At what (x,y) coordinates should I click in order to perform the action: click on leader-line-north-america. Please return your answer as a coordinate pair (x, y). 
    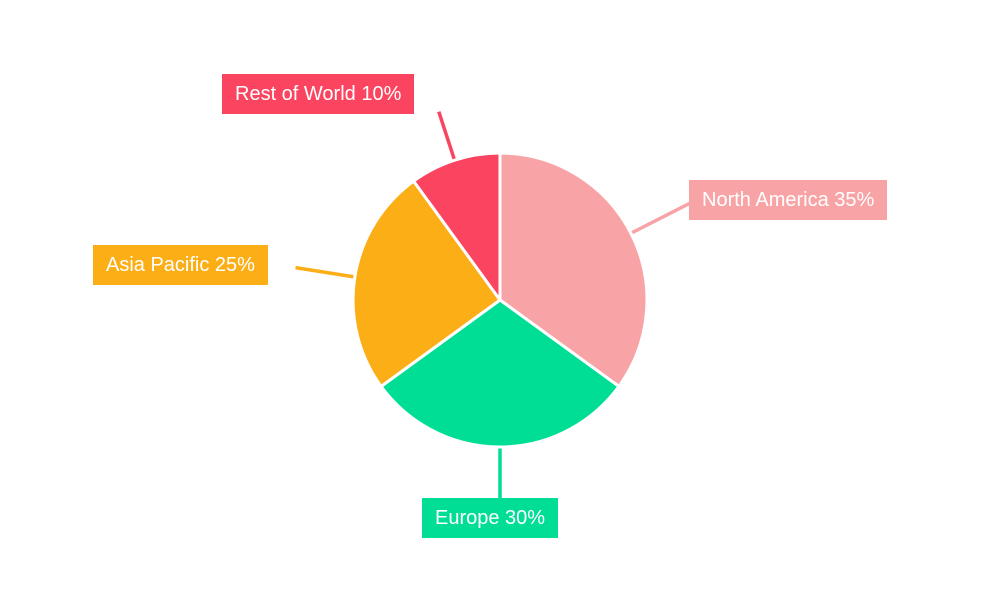
    Looking at the image, I should click on (659, 219).